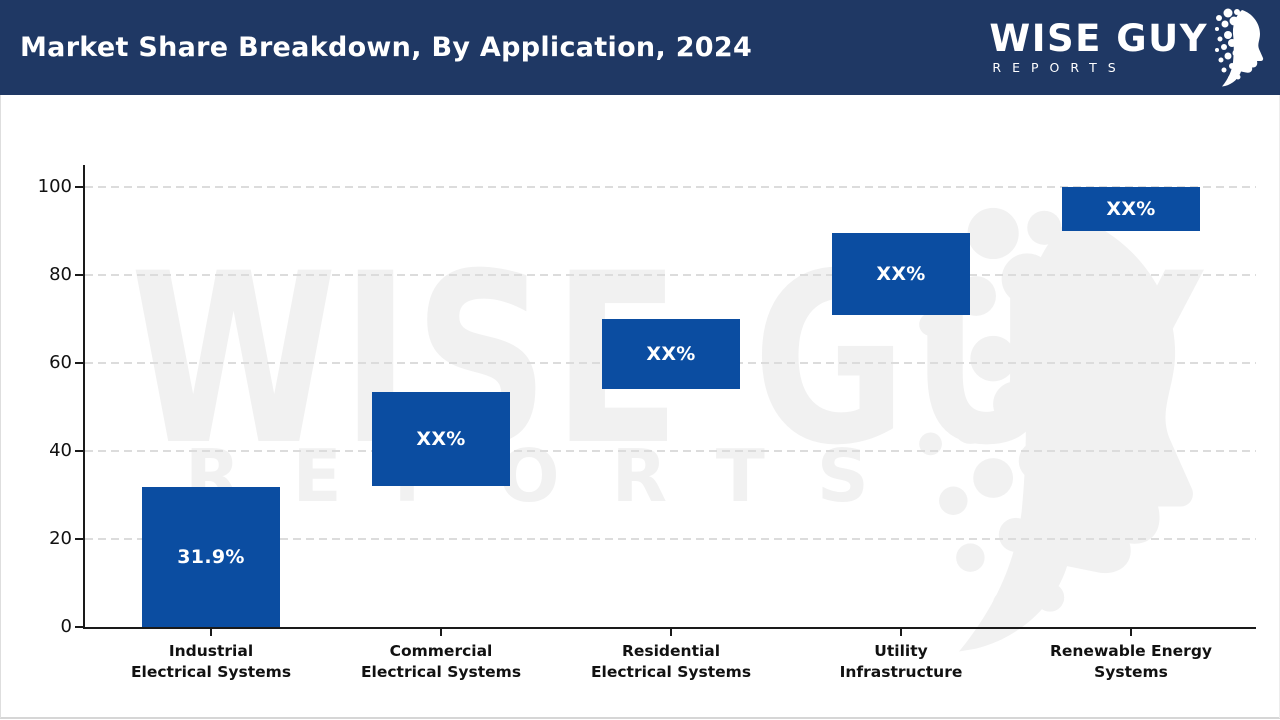 Image resolution: width=1280 pixels, height=720 pixels. What do you see at coordinates (1131, 661) in the screenshot?
I see `x-axis-label-renewable-energy-systems: Renewable Energy Systems` at bounding box center [1131, 661].